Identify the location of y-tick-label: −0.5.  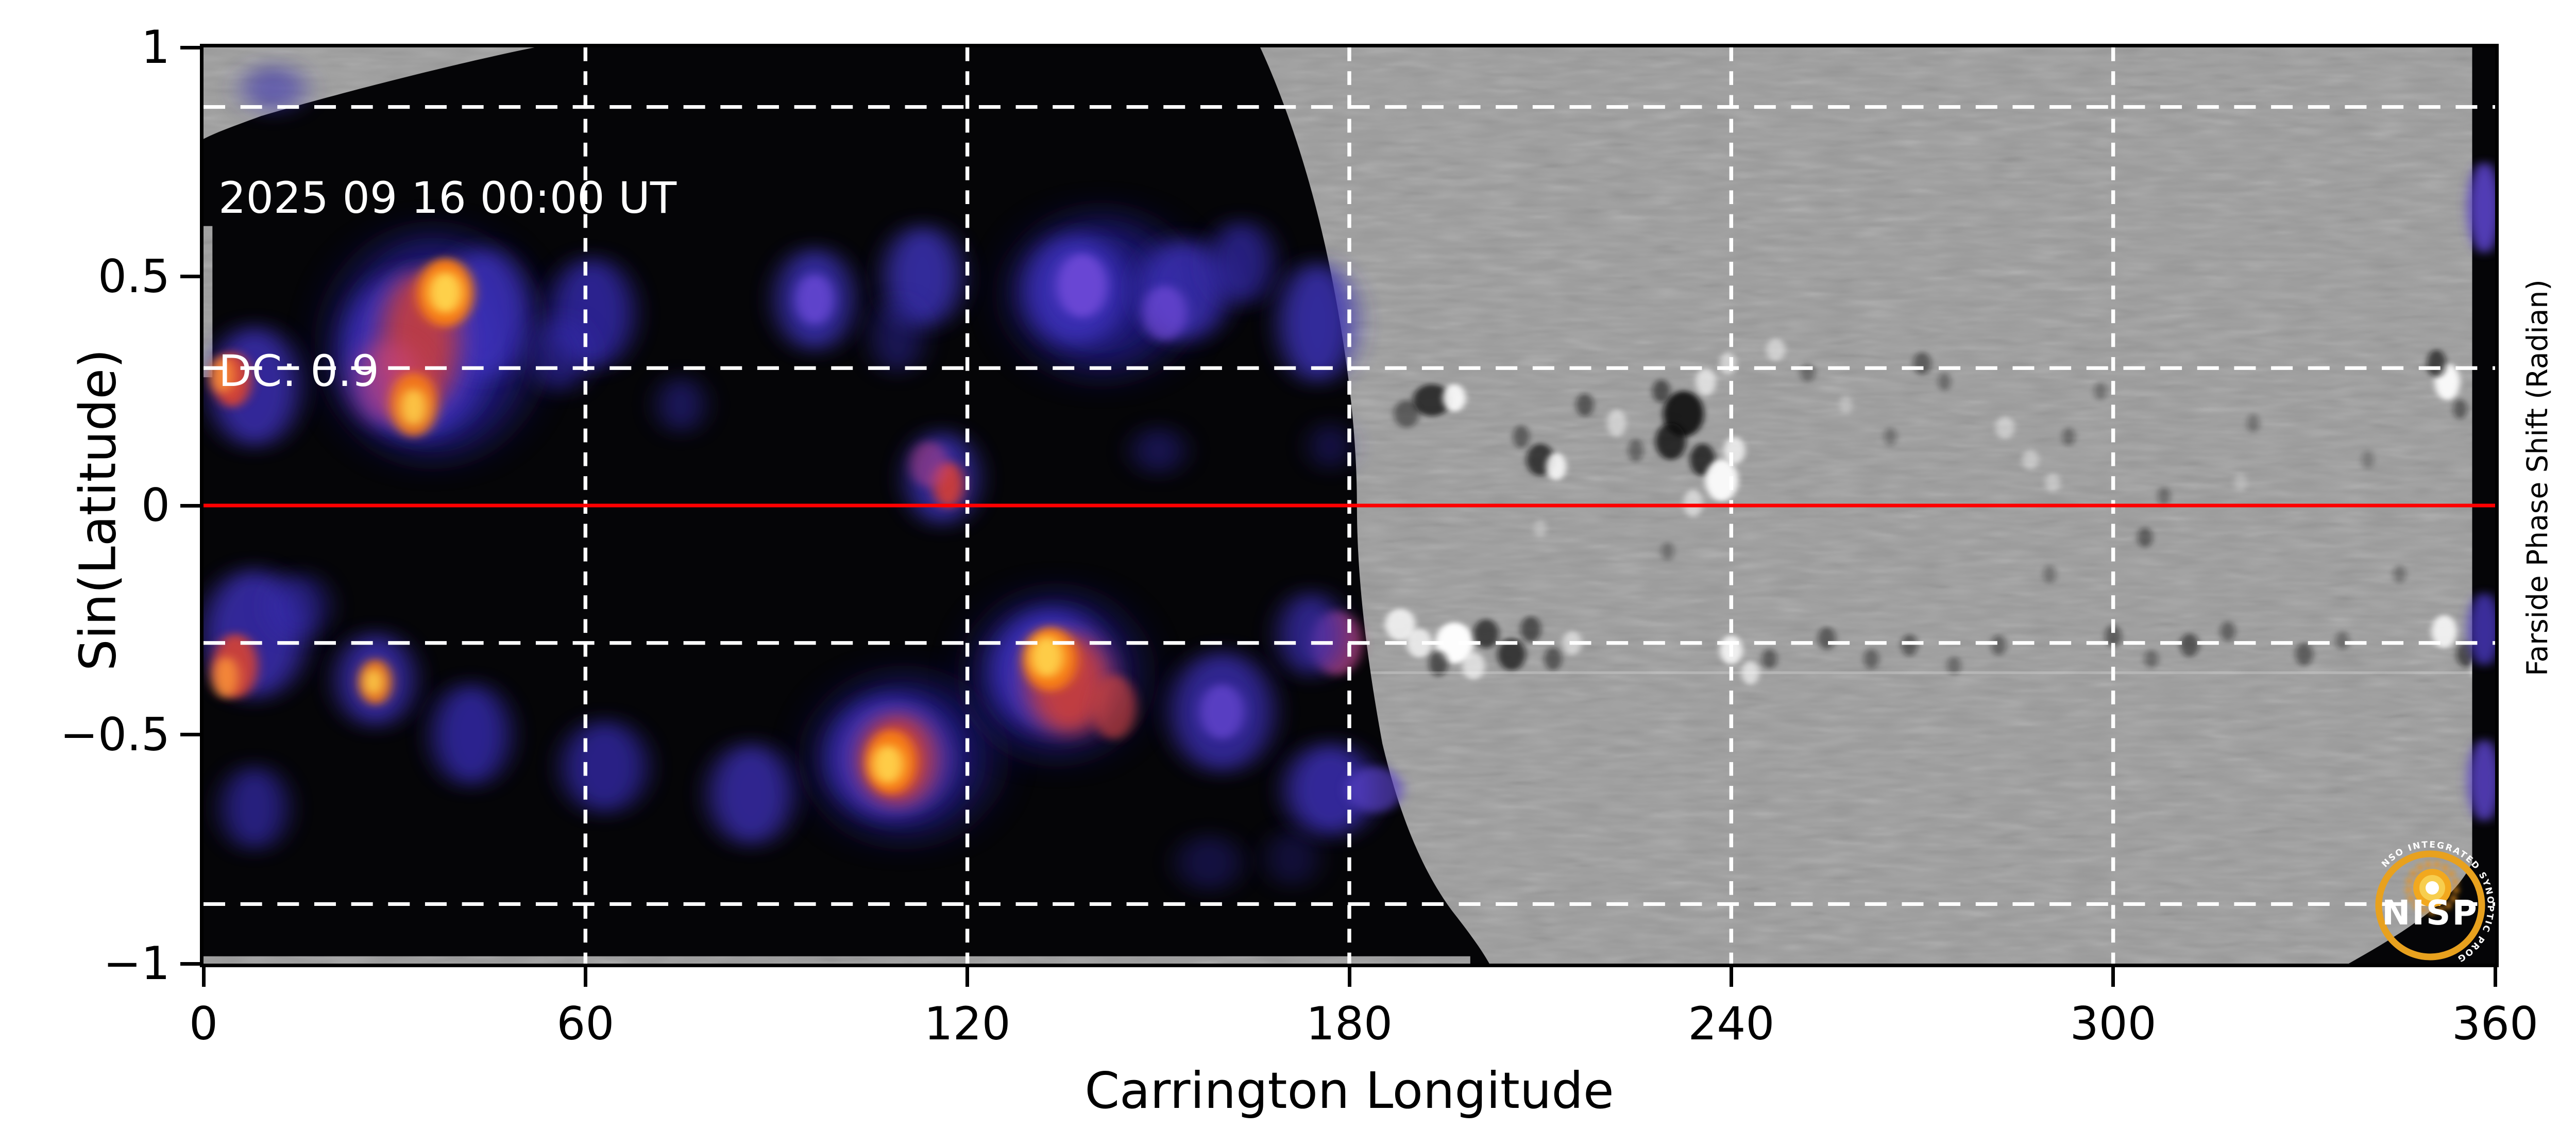
(115, 734).